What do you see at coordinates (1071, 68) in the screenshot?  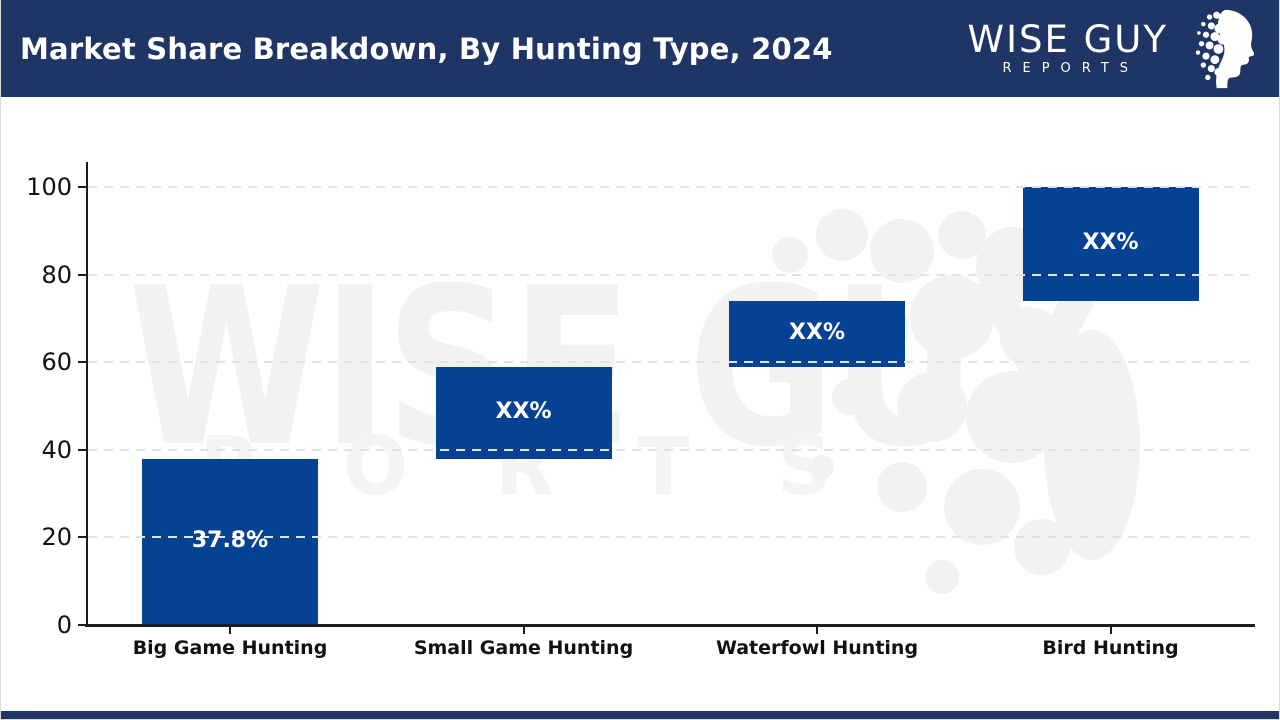 I see `logo-reports-label: REPORTS` at bounding box center [1071, 68].